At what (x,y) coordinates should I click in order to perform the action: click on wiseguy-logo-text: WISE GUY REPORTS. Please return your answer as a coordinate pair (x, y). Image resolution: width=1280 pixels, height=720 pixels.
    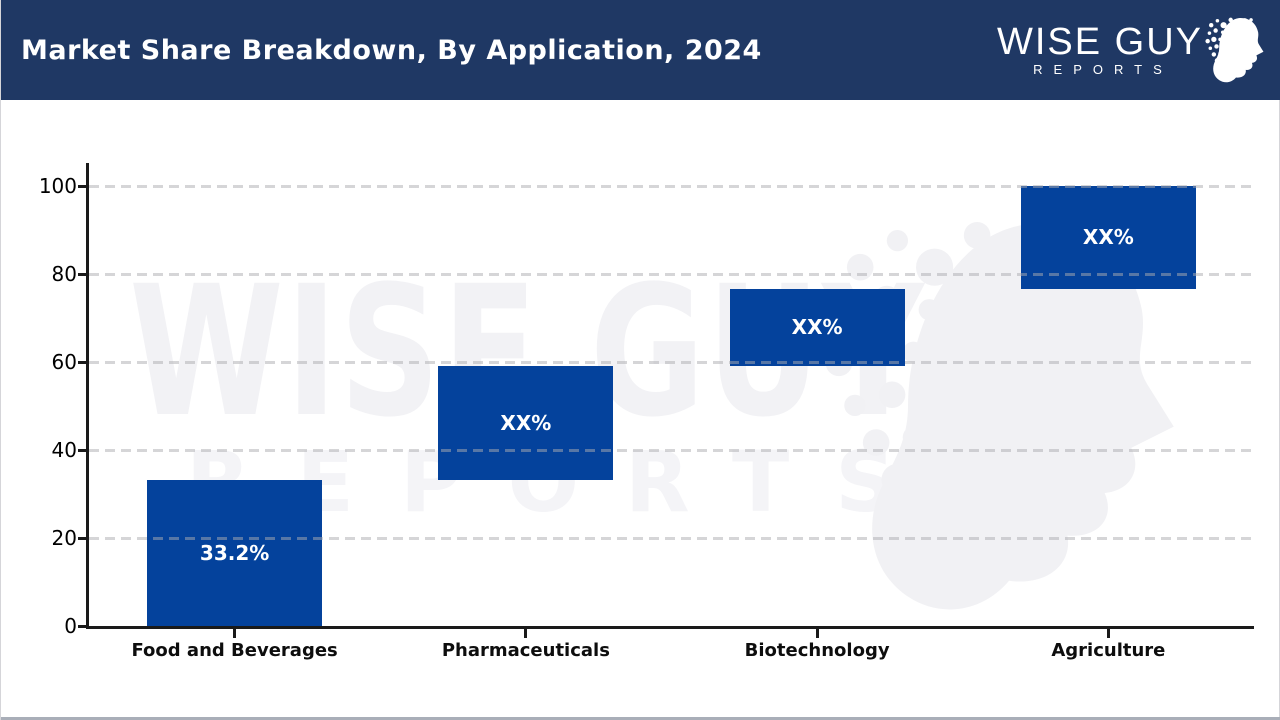
    Looking at the image, I should click on (1100, 50).